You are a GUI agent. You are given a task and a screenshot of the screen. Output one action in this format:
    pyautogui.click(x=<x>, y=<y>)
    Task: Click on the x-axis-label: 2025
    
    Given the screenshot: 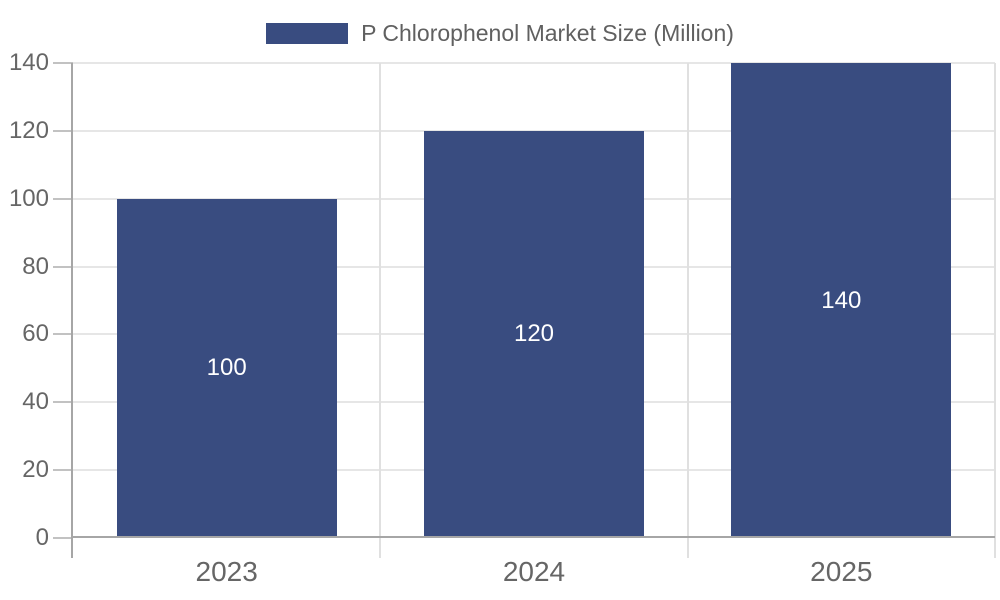 What is the action you would take?
    pyautogui.click(x=841, y=571)
    